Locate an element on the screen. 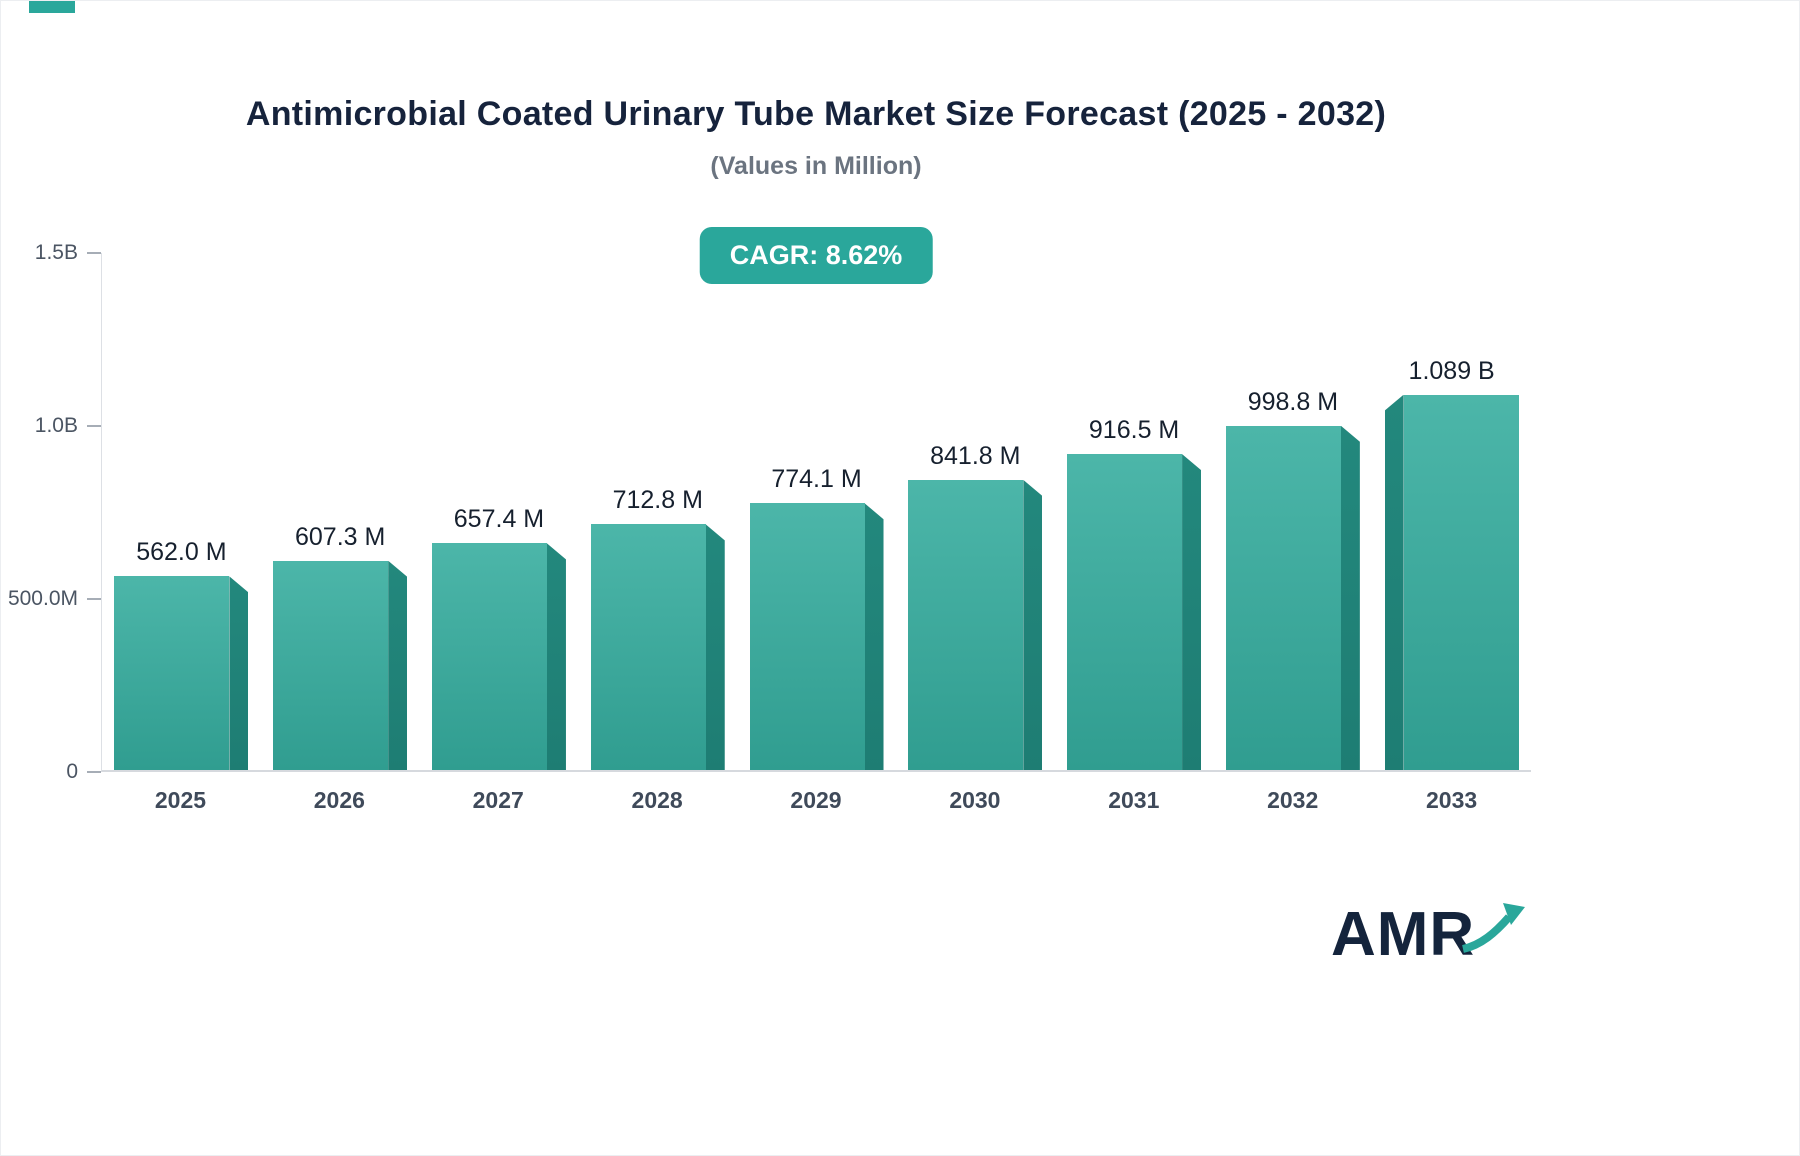  cagr-badge: CAGR: 8.62% is located at coordinates (816, 255).